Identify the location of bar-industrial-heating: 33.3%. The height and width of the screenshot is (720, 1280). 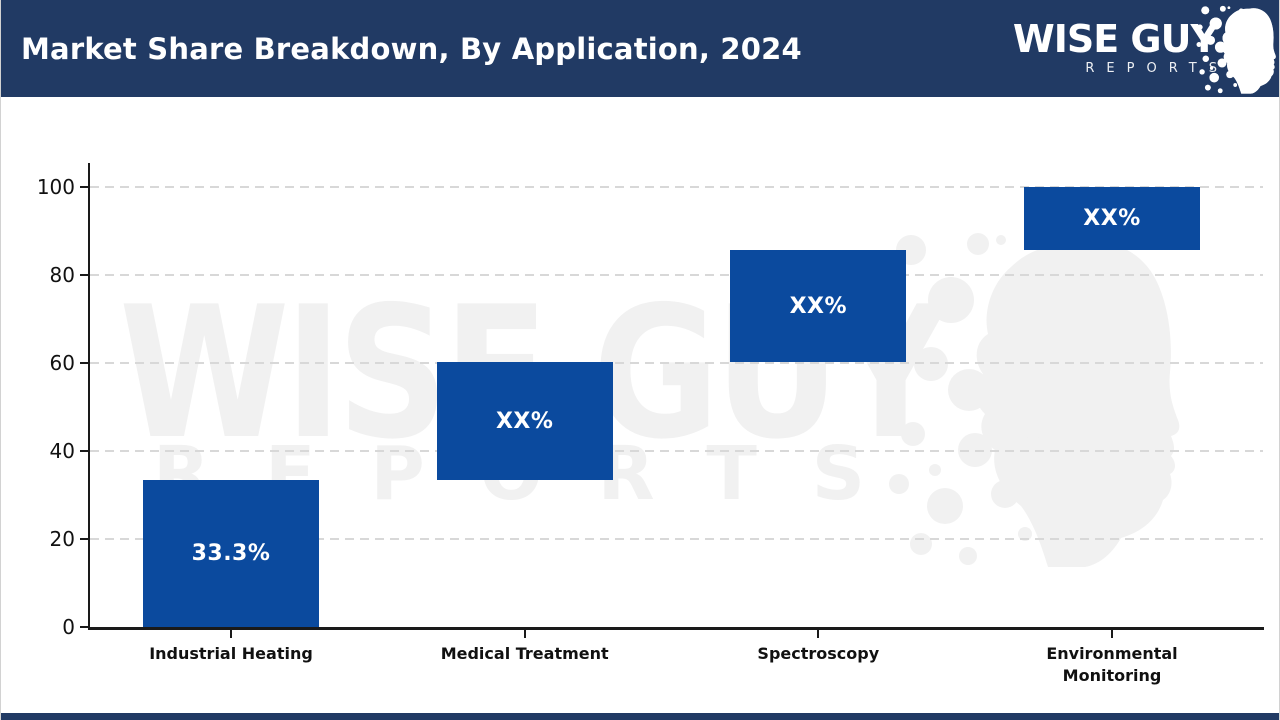
(231, 553).